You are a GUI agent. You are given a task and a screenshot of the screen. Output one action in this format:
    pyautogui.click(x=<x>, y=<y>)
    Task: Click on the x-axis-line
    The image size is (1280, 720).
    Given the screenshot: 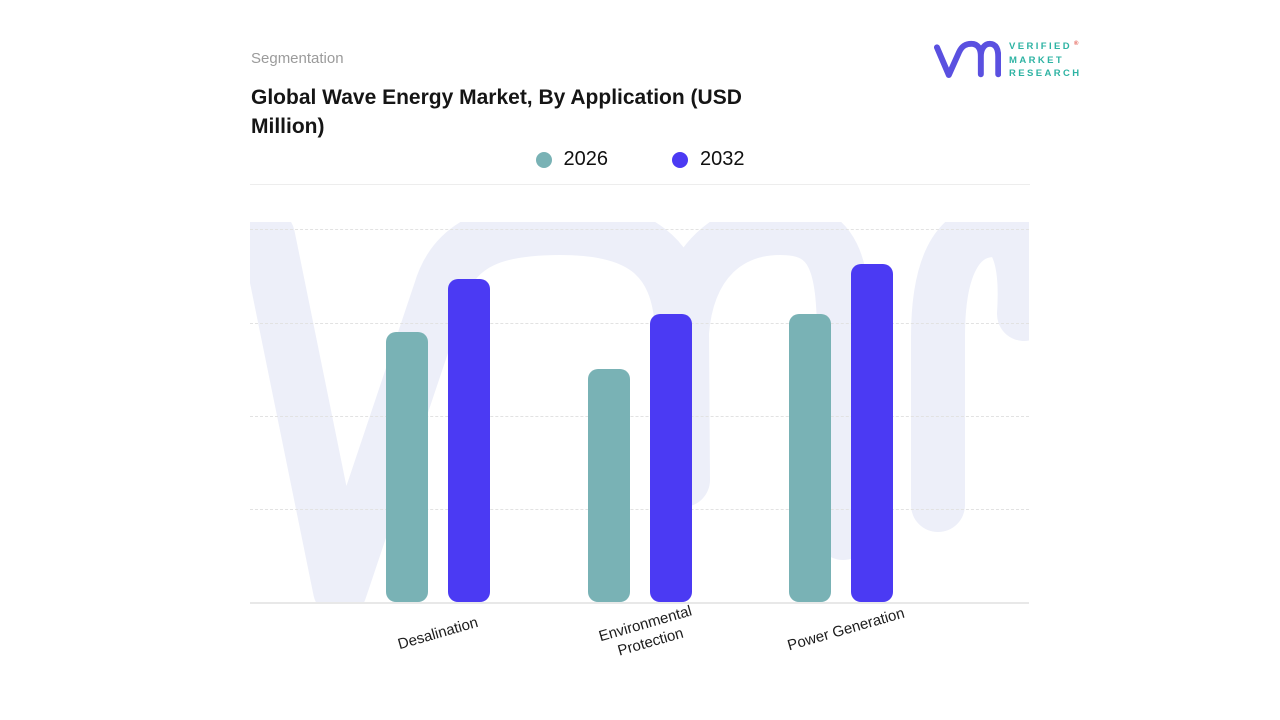 What is the action you would take?
    pyautogui.click(x=639, y=603)
    